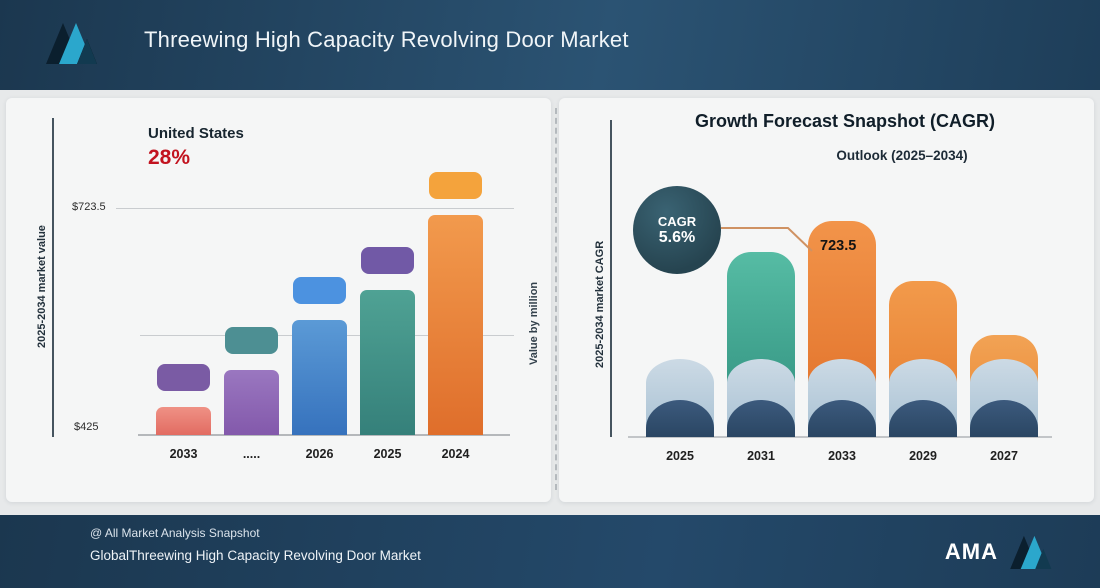 Image resolution: width=1100 pixels, height=588 pixels. What do you see at coordinates (169, 157) in the screenshot?
I see `highlight-percentage: 28%` at bounding box center [169, 157].